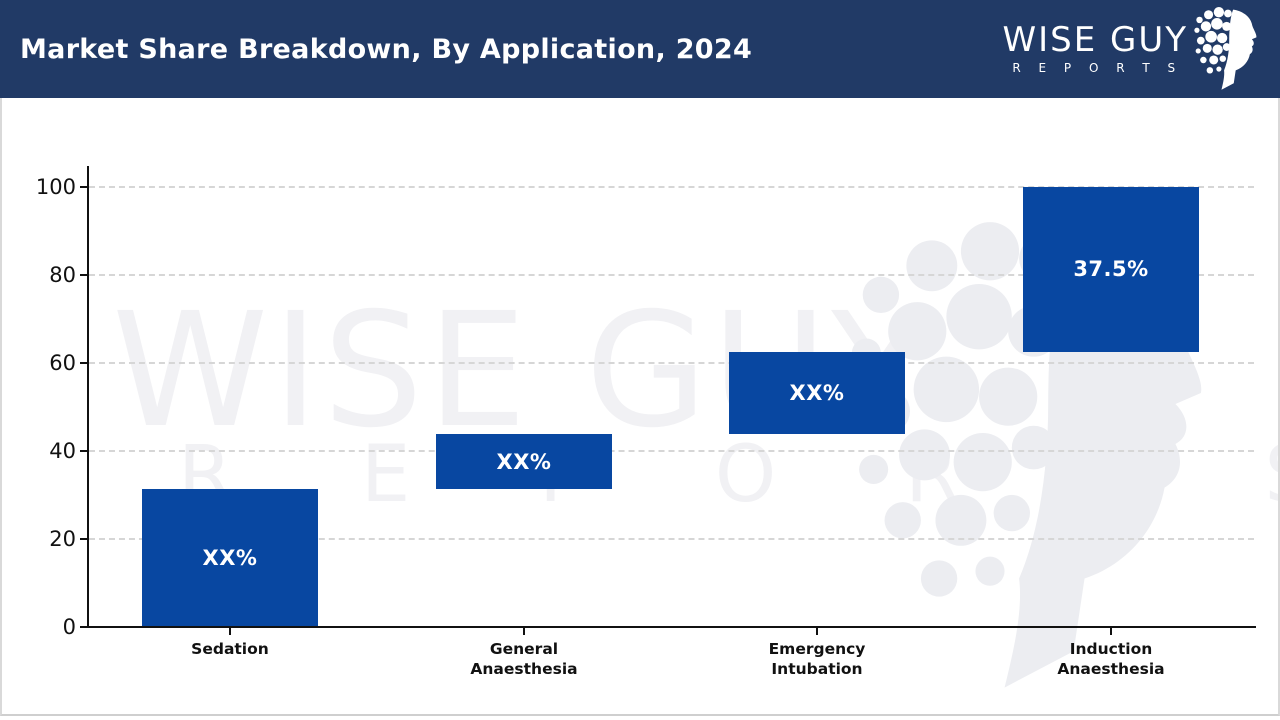  Describe the element at coordinates (55, 187) in the screenshot. I see `y-tick-label: 100` at that location.